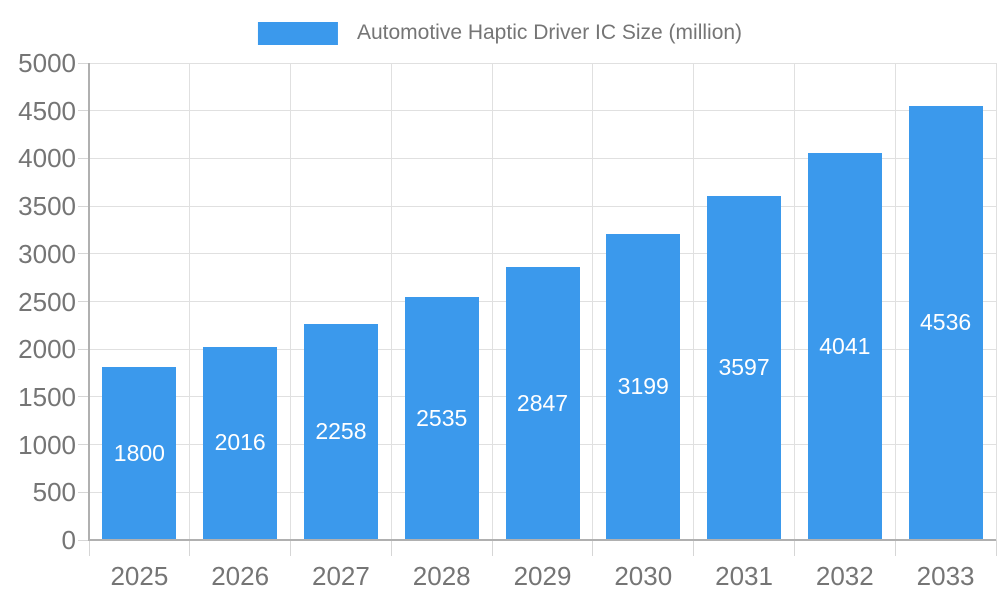 This screenshot has height=600, width=1000. I want to click on bar: 3597, so click(744, 367).